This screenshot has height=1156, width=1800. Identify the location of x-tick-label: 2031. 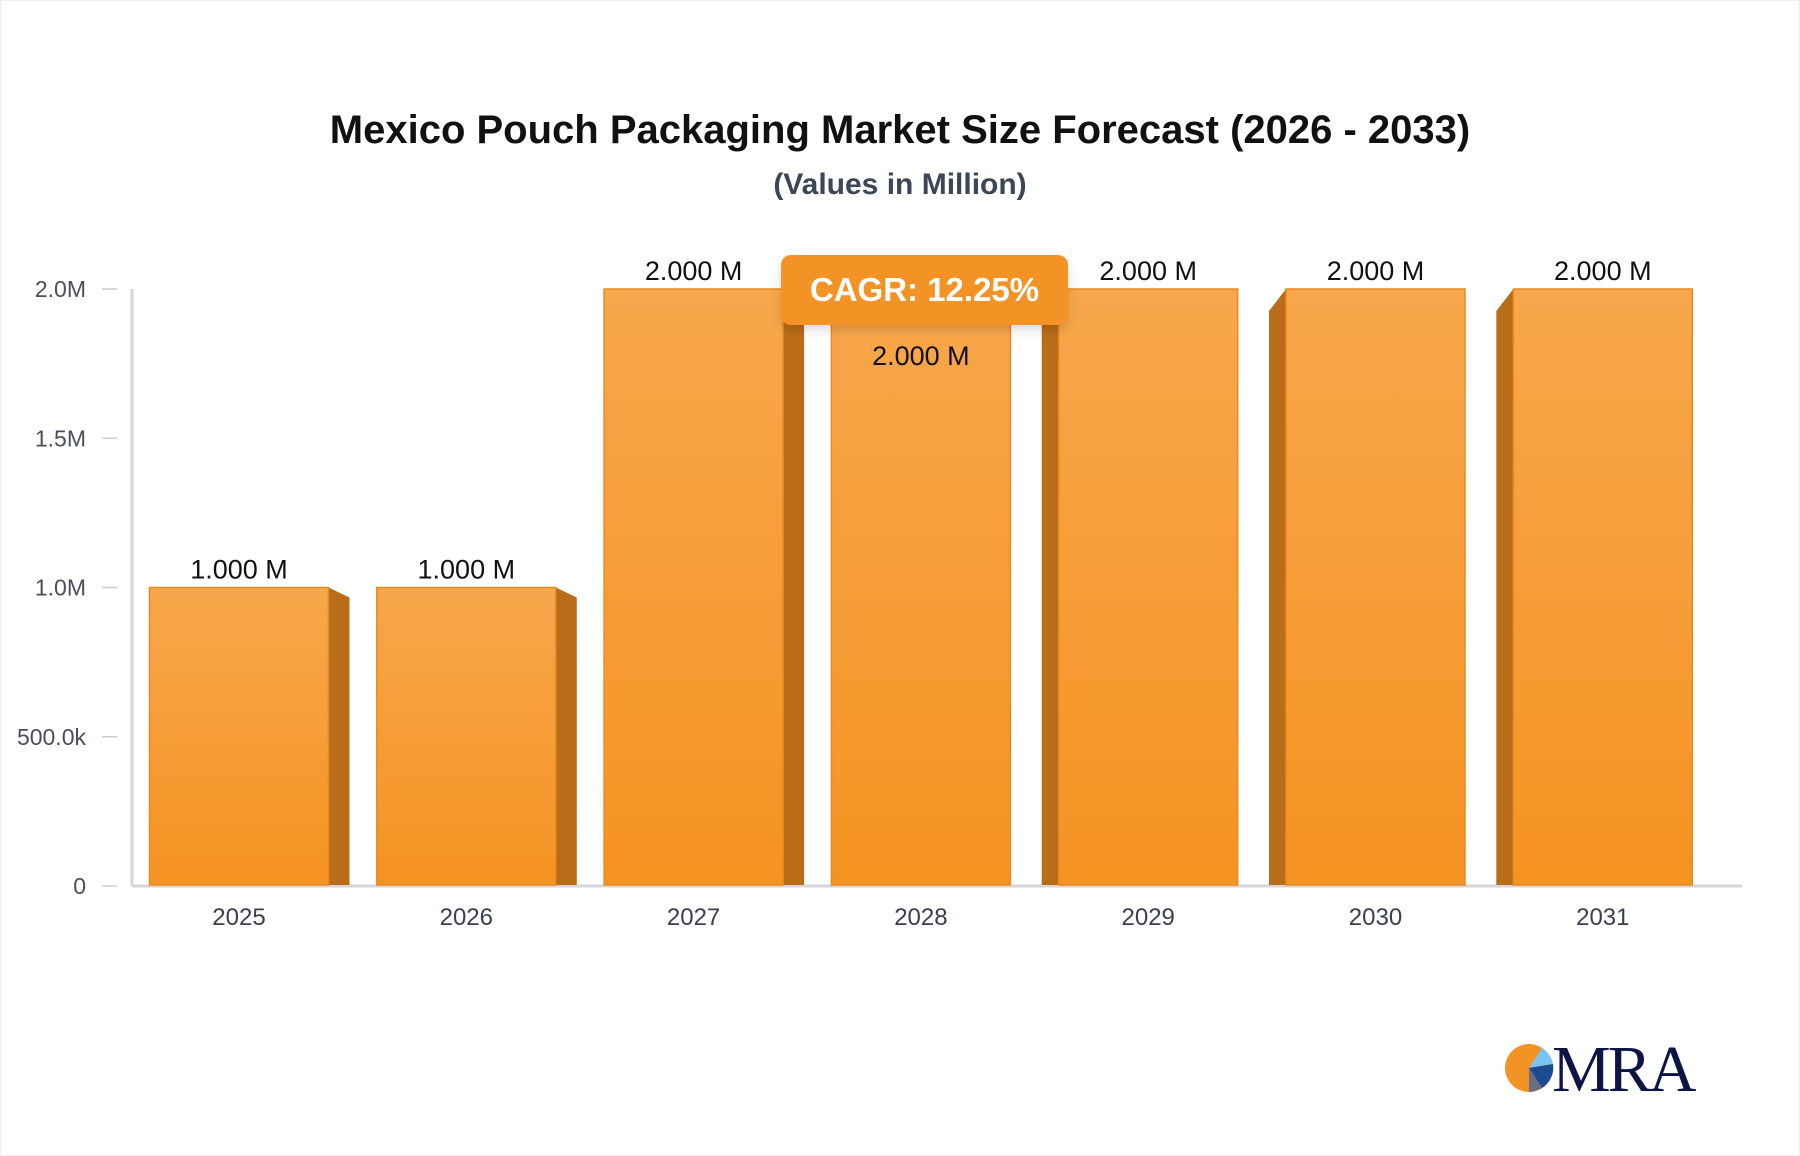
(1602, 917).